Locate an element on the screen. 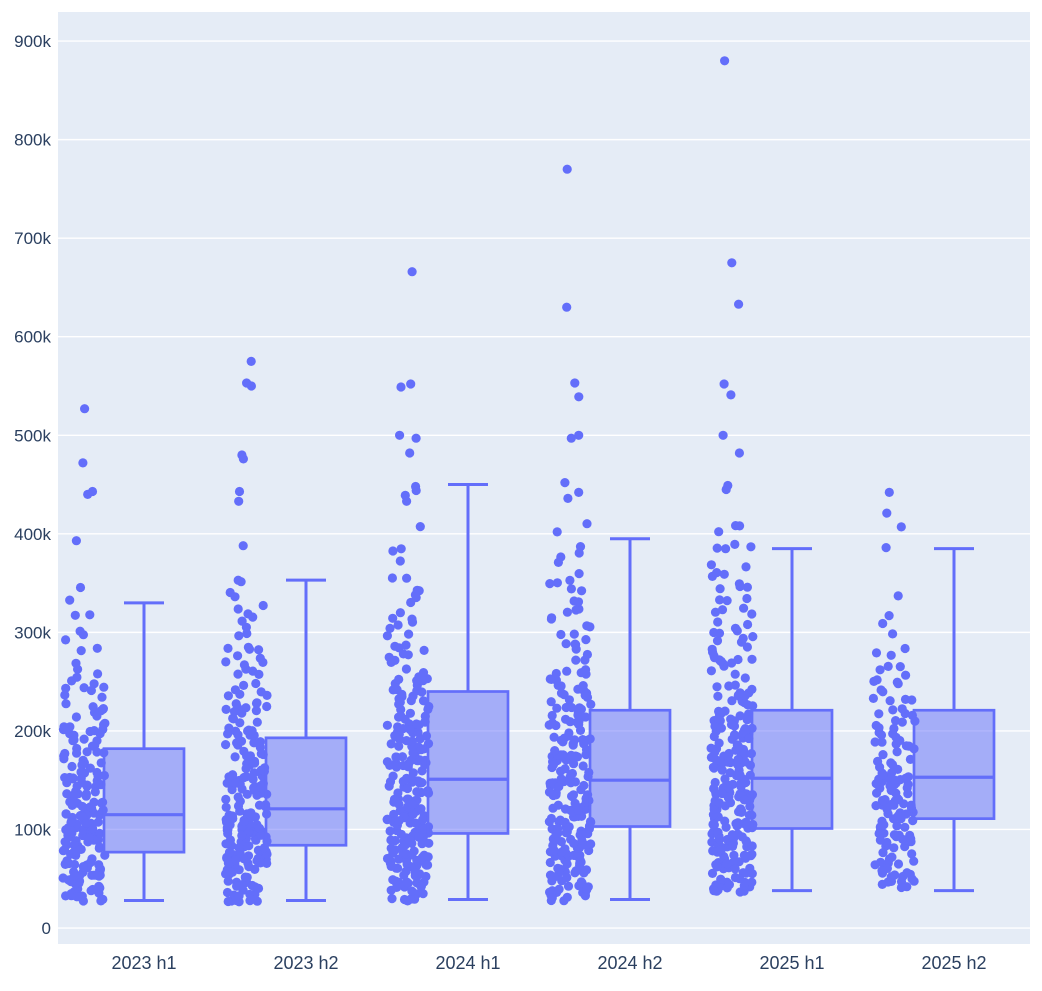 This screenshot has width=1042, height=991. outlier-points is located at coordinates (245, 453).